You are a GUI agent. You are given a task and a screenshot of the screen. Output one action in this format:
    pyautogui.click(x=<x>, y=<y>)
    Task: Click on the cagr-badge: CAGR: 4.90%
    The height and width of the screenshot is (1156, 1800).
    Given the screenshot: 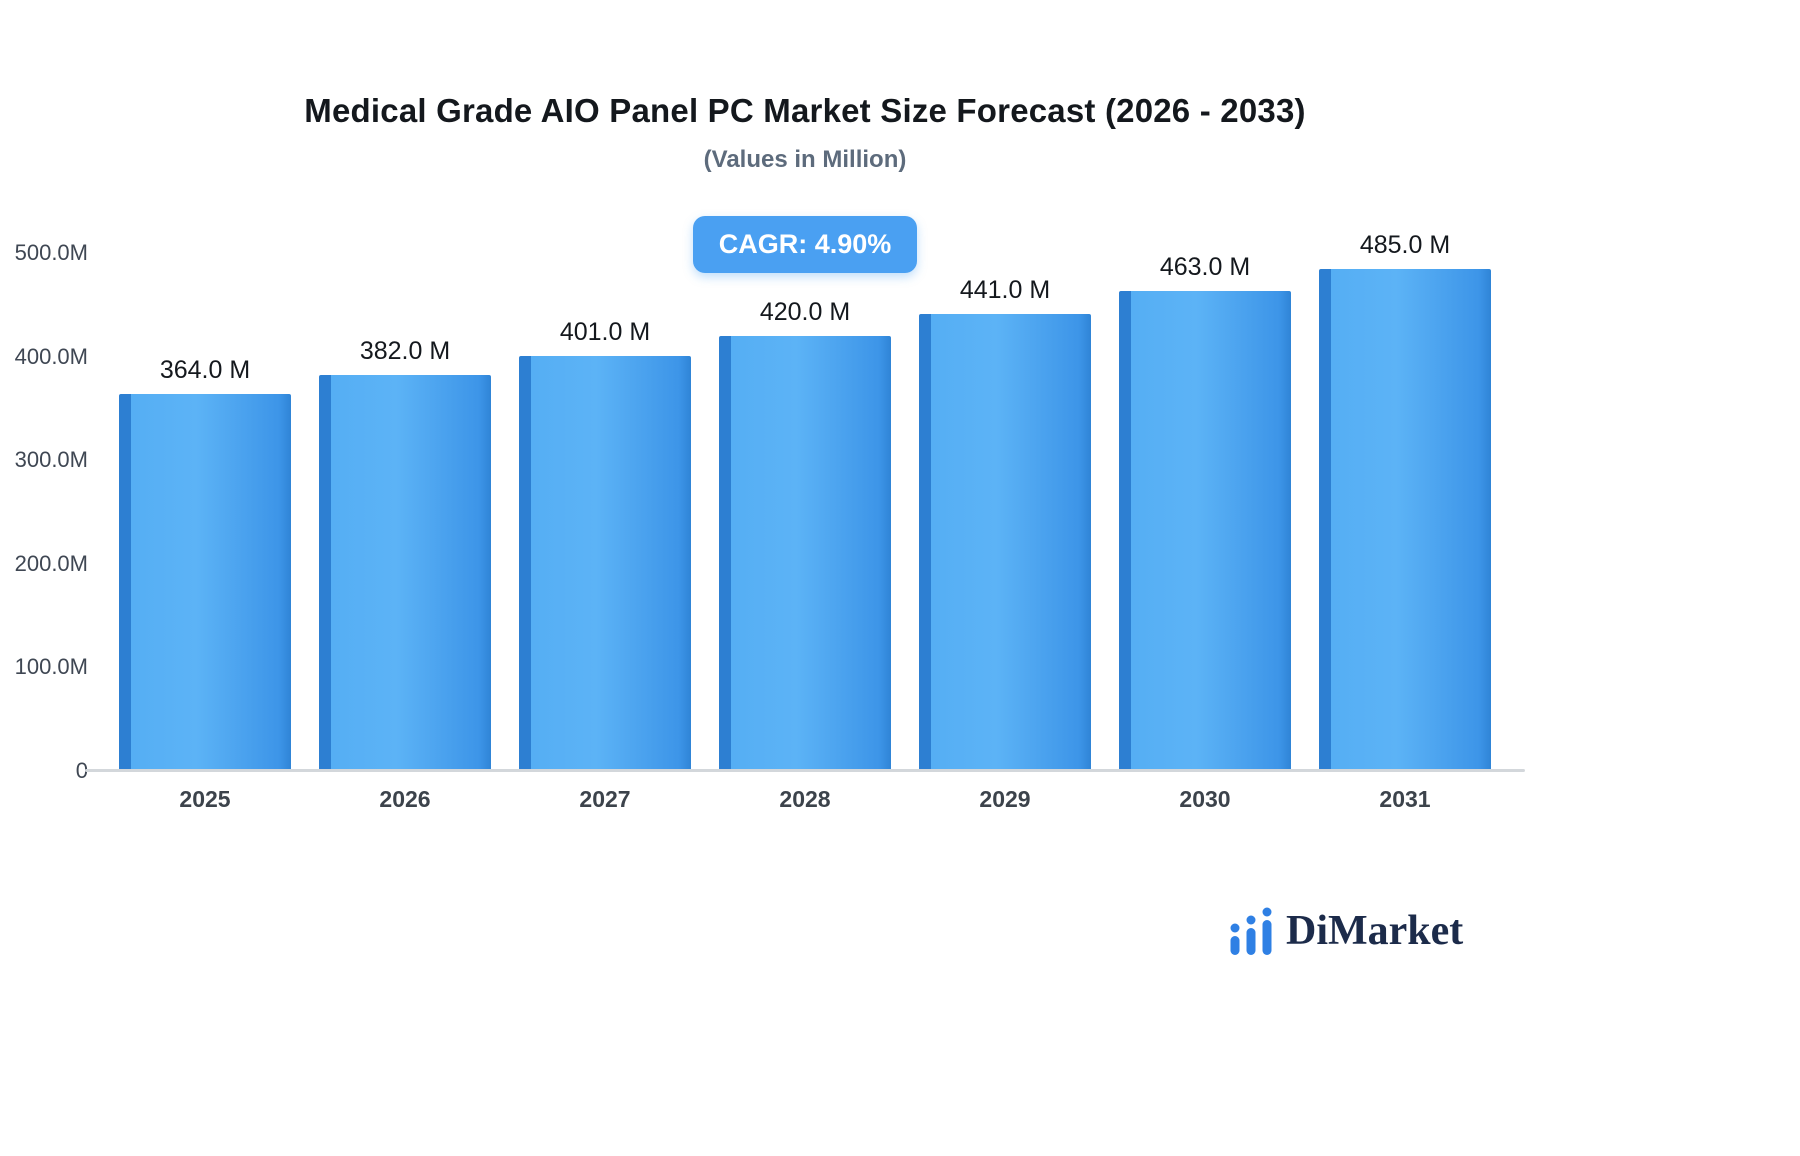 What is the action you would take?
    pyautogui.click(x=805, y=244)
    